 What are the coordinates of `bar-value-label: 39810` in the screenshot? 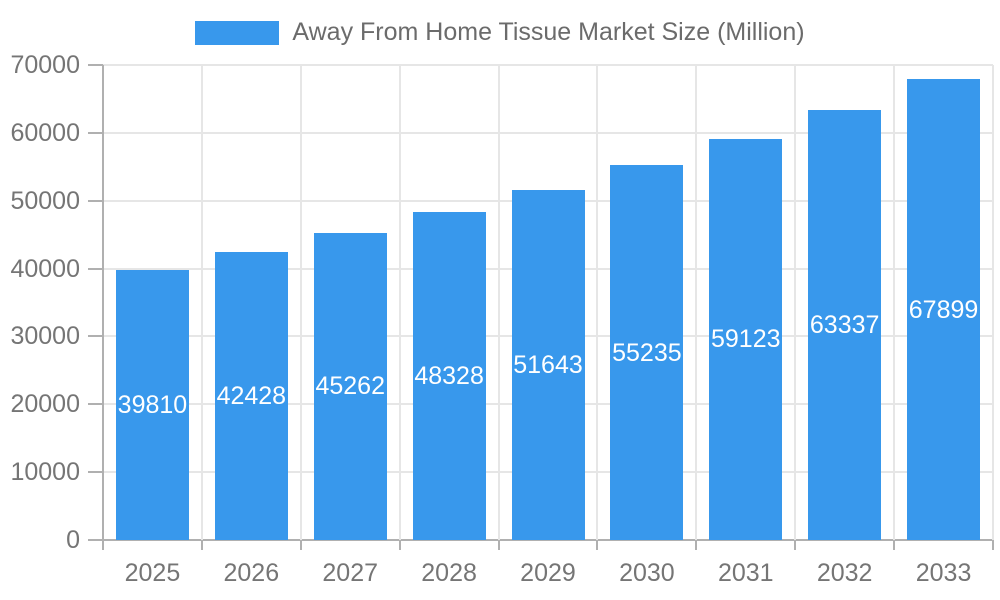 It's located at (152, 404).